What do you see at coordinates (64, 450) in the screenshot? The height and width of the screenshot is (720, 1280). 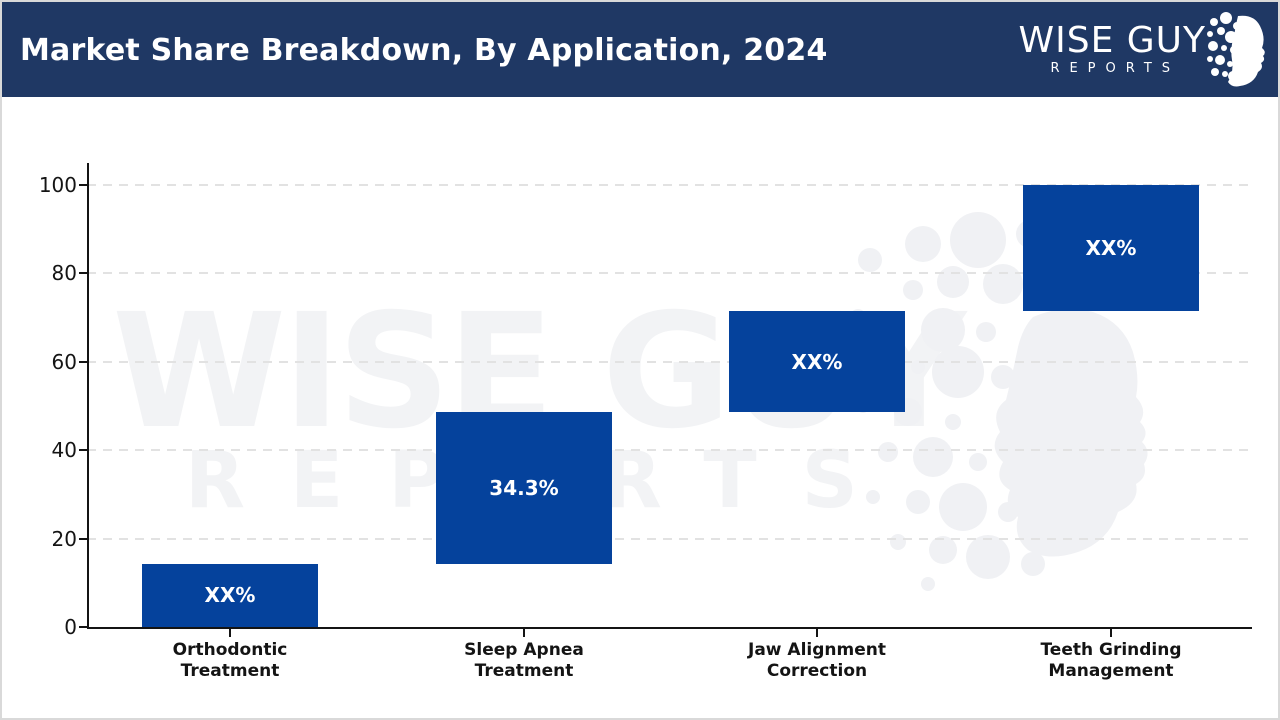 I see `y-tick-label-40: 40` at bounding box center [64, 450].